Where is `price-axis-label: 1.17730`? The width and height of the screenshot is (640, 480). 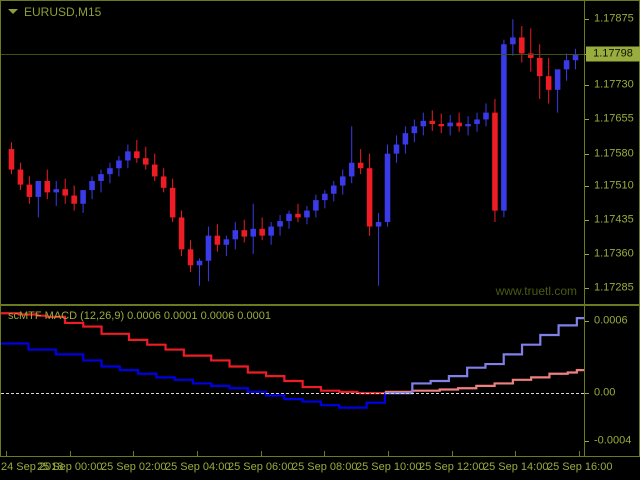
price-axis-label: 1.17730 is located at coordinates (614, 84).